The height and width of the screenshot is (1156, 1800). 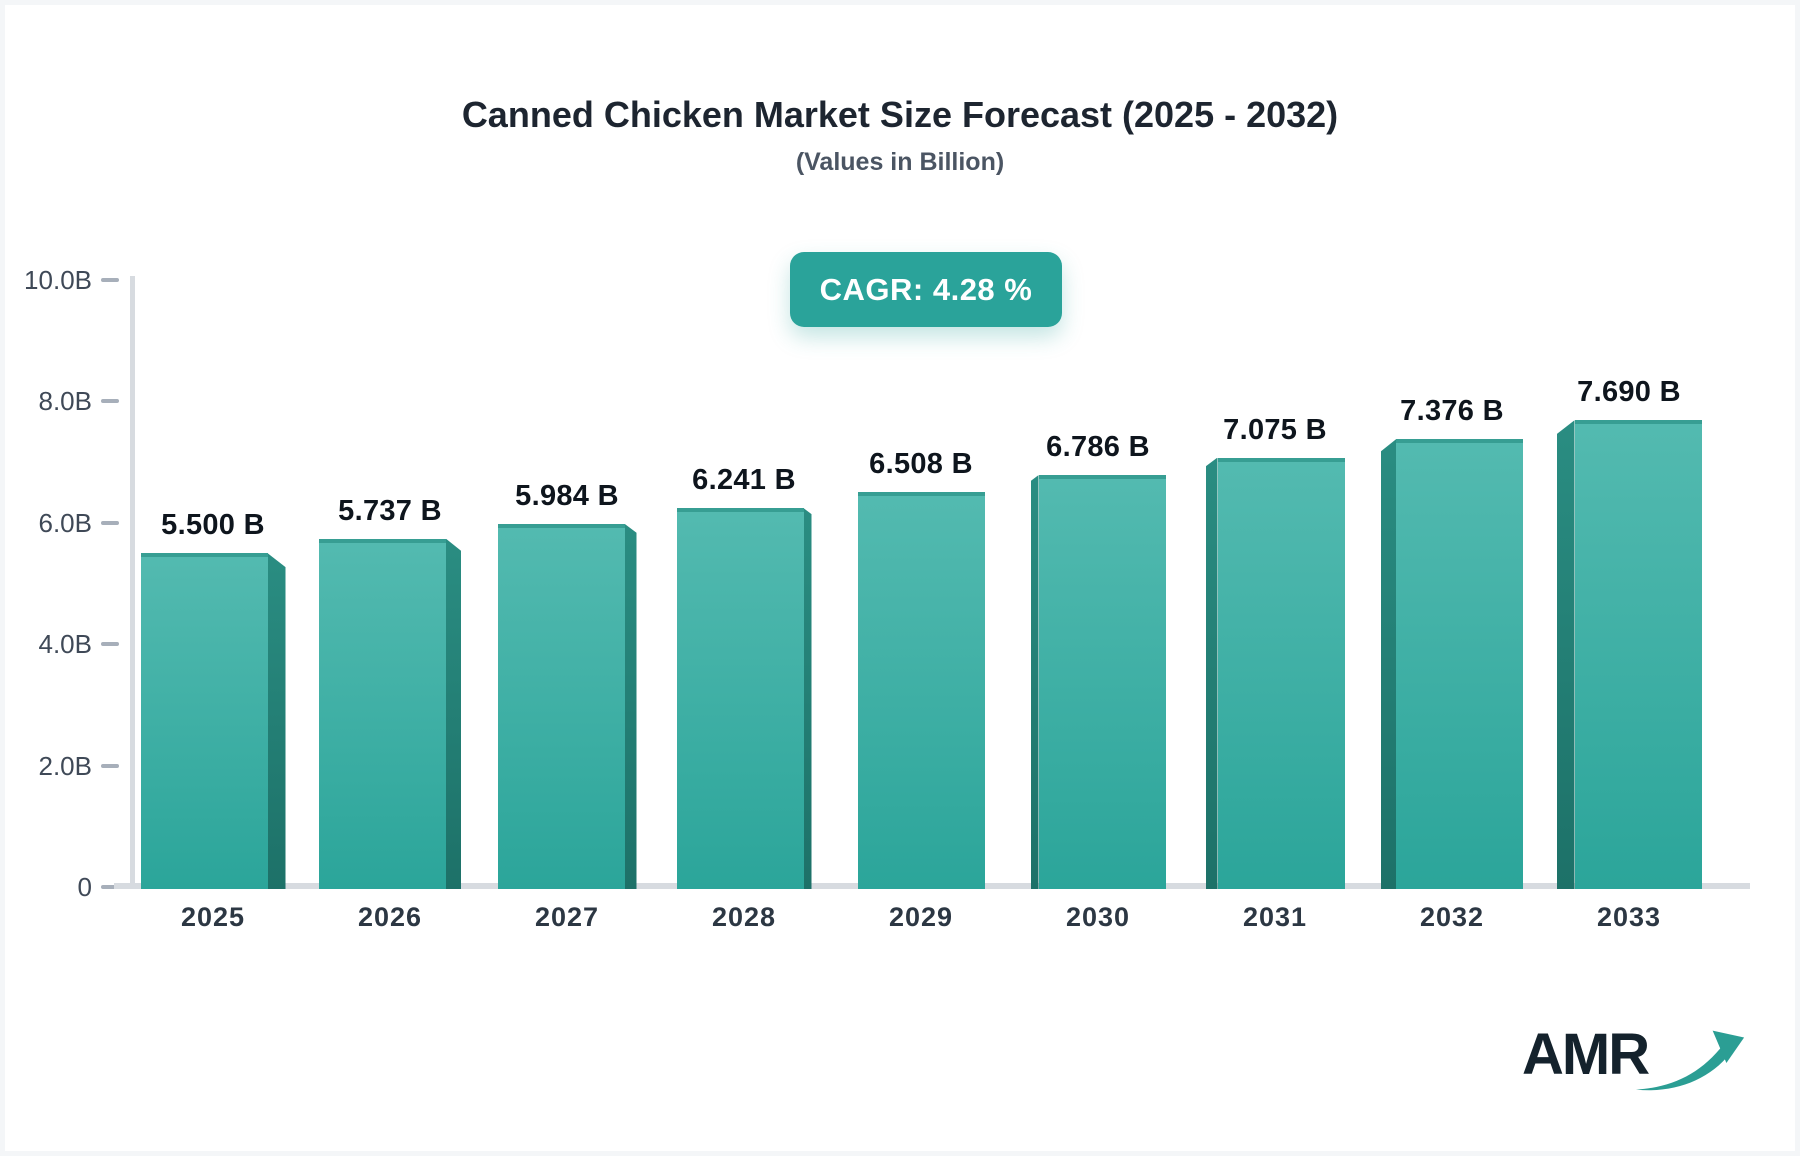 What do you see at coordinates (1098, 447) in the screenshot?
I see `value-label: 6.786 B` at bounding box center [1098, 447].